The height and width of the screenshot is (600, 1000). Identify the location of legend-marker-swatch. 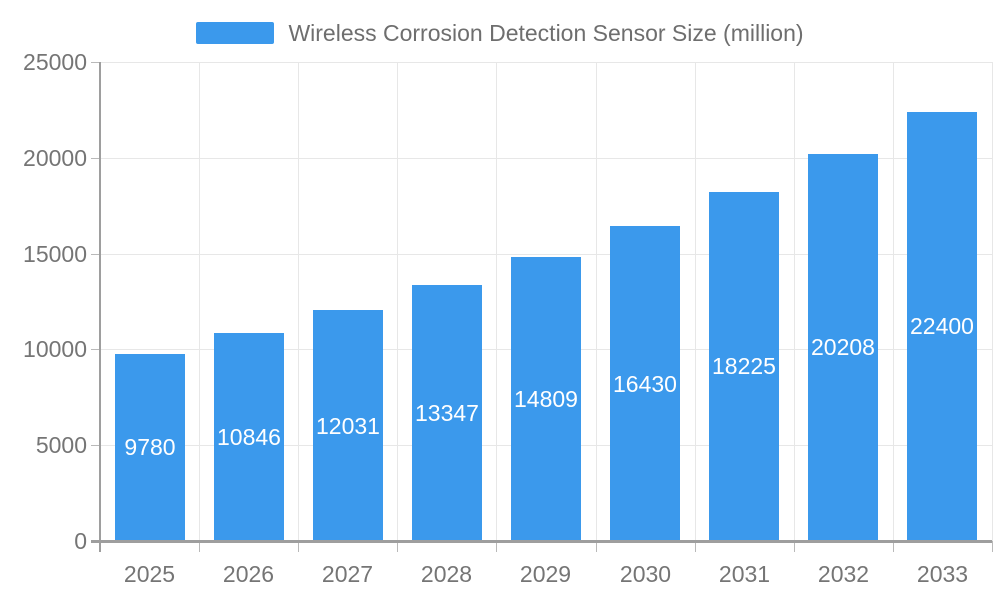
(235, 33).